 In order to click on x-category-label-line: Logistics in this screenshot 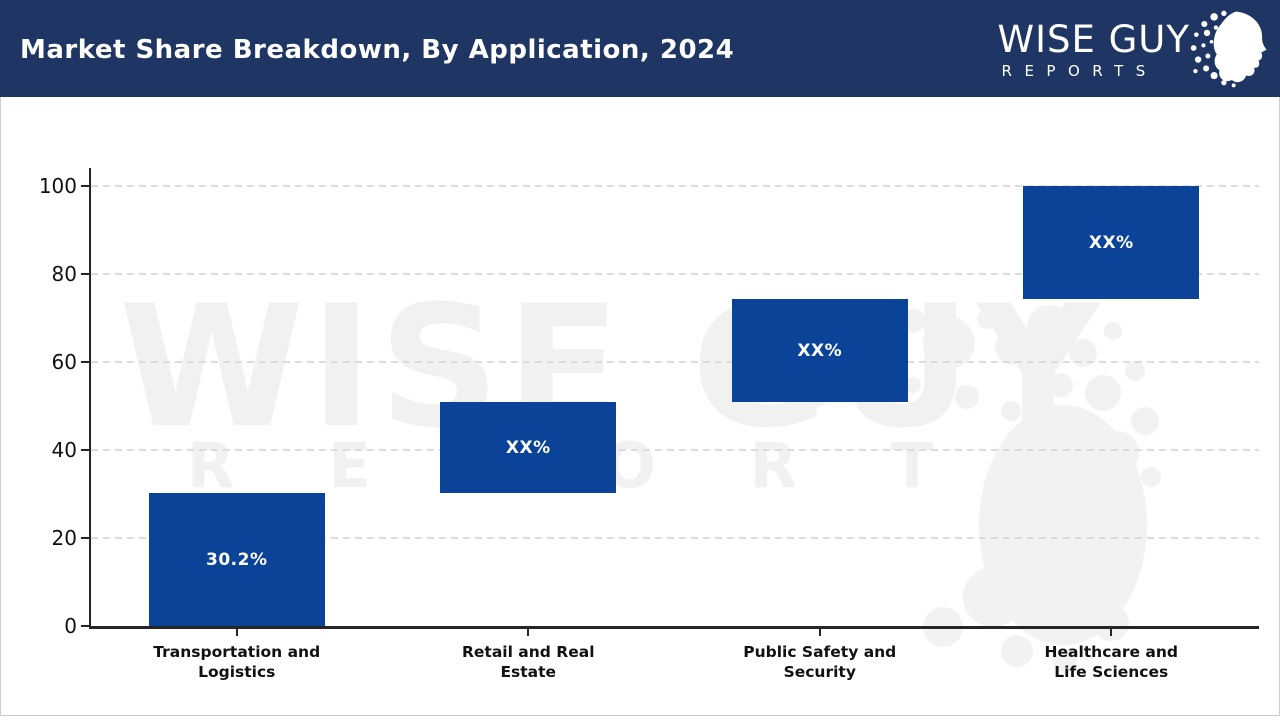, I will do `click(237, 672)`.